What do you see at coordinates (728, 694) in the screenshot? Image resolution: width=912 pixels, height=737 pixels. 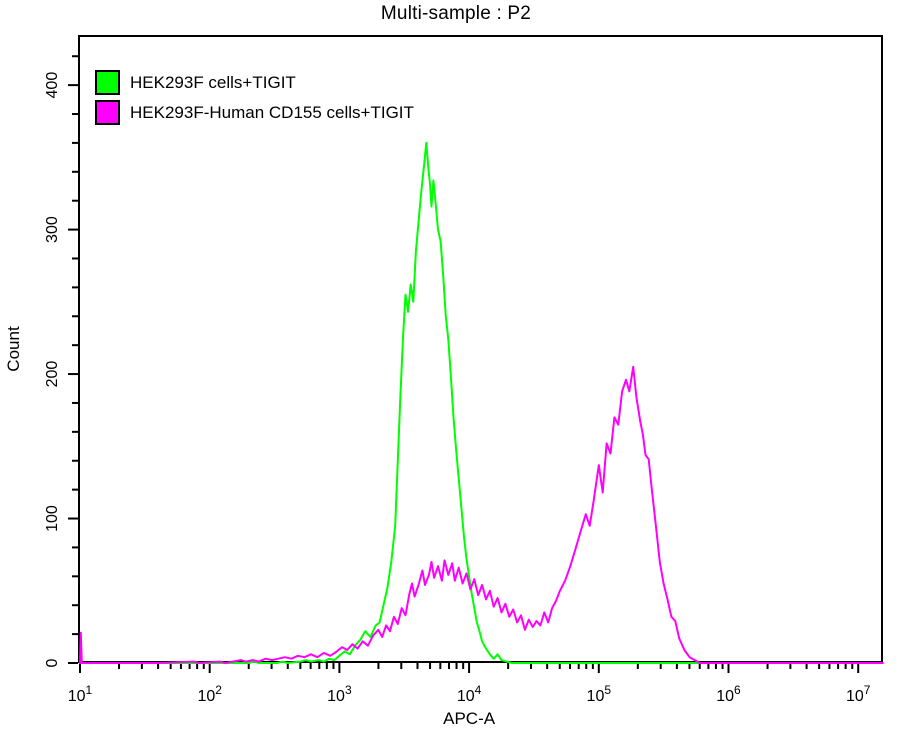 I see `x-axis-tick-label: 10⁶` at bounding box center [728, 694].